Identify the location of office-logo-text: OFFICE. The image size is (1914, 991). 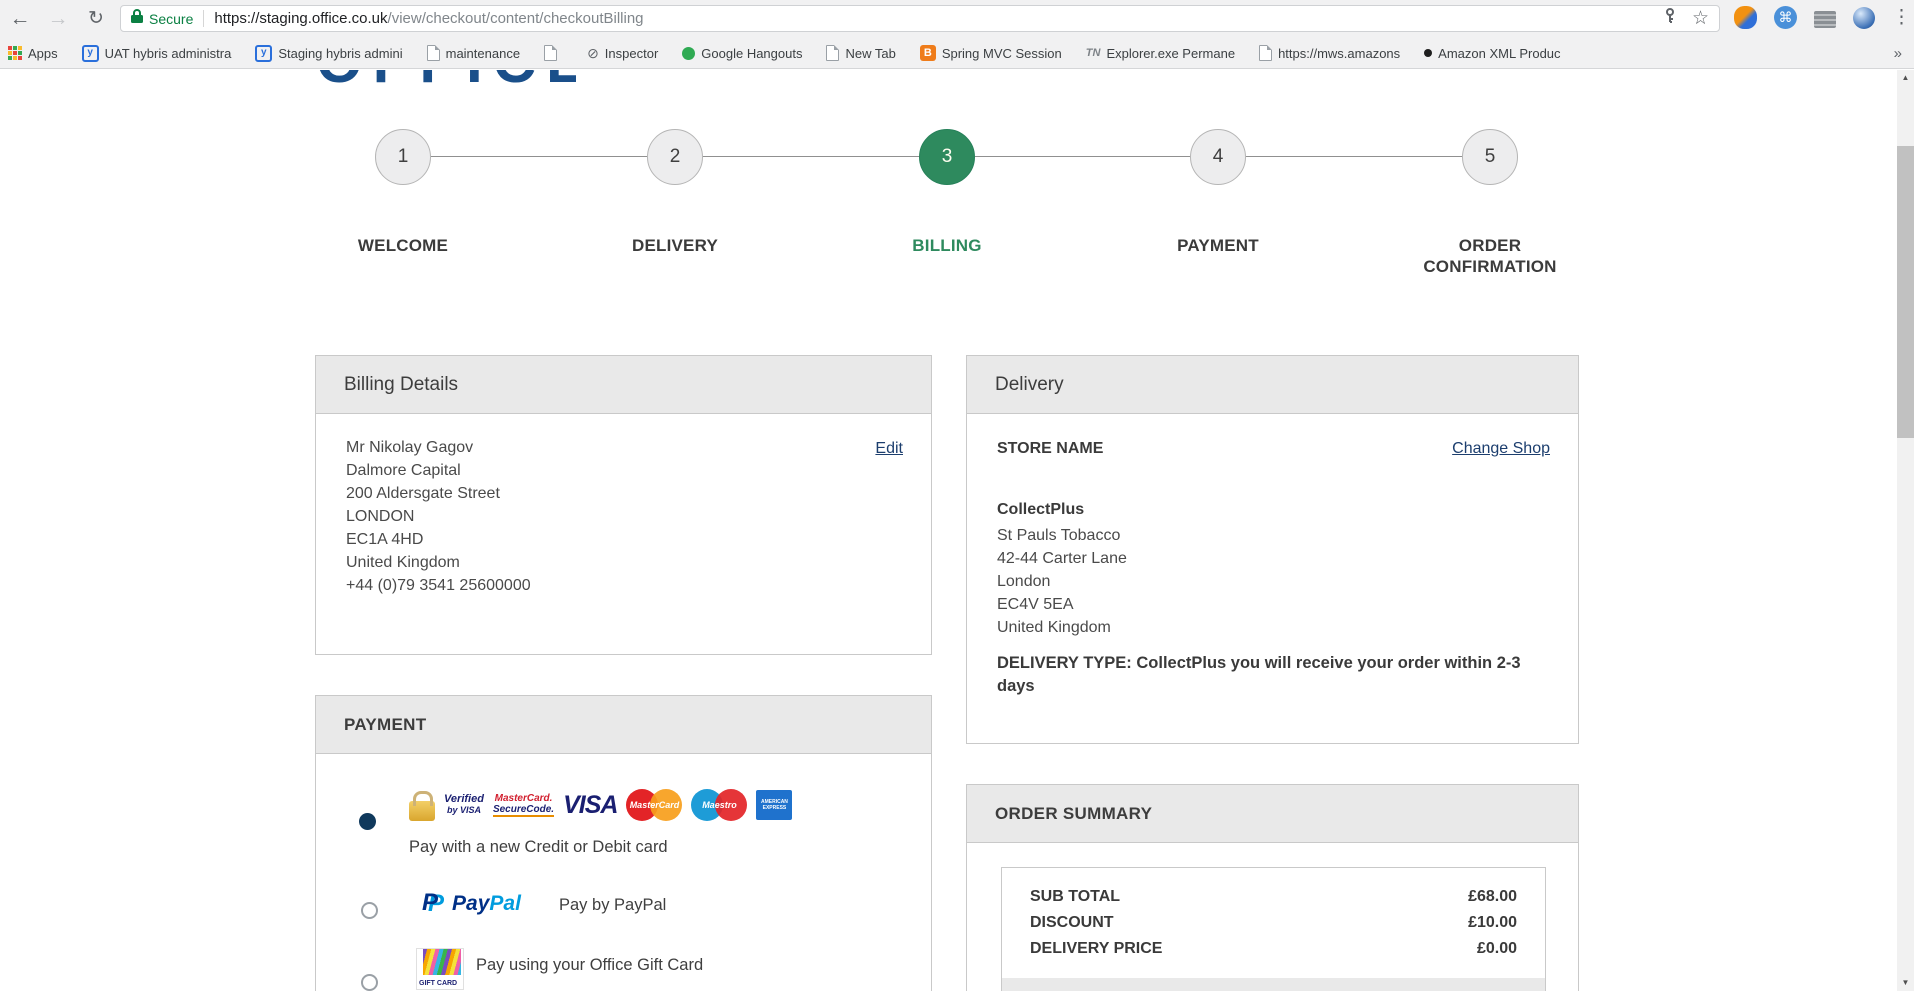
(446, 81).